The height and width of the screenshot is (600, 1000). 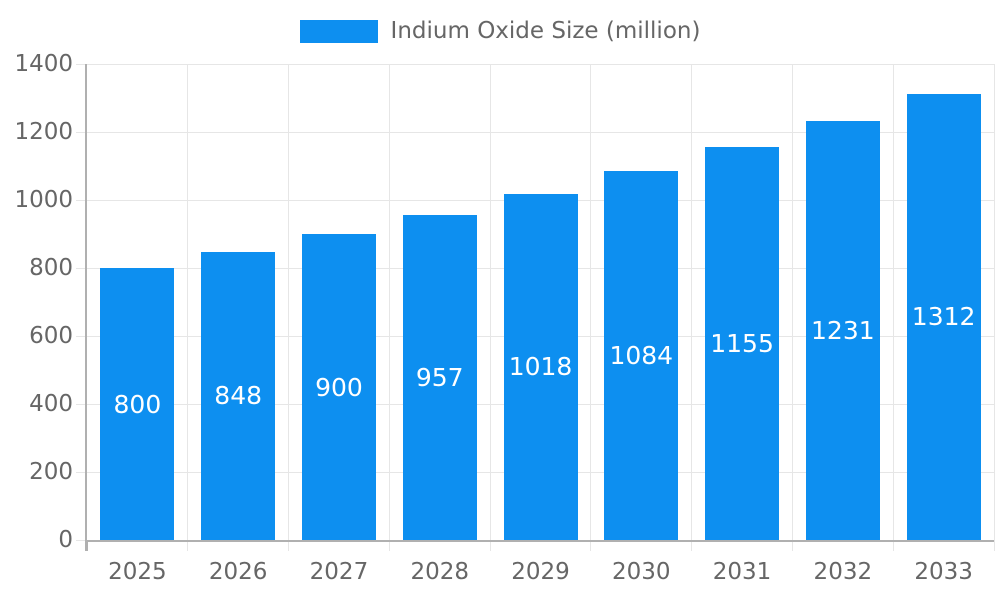 I want to click on x-axis-category-label: 2026, so click(x=238, y=572).